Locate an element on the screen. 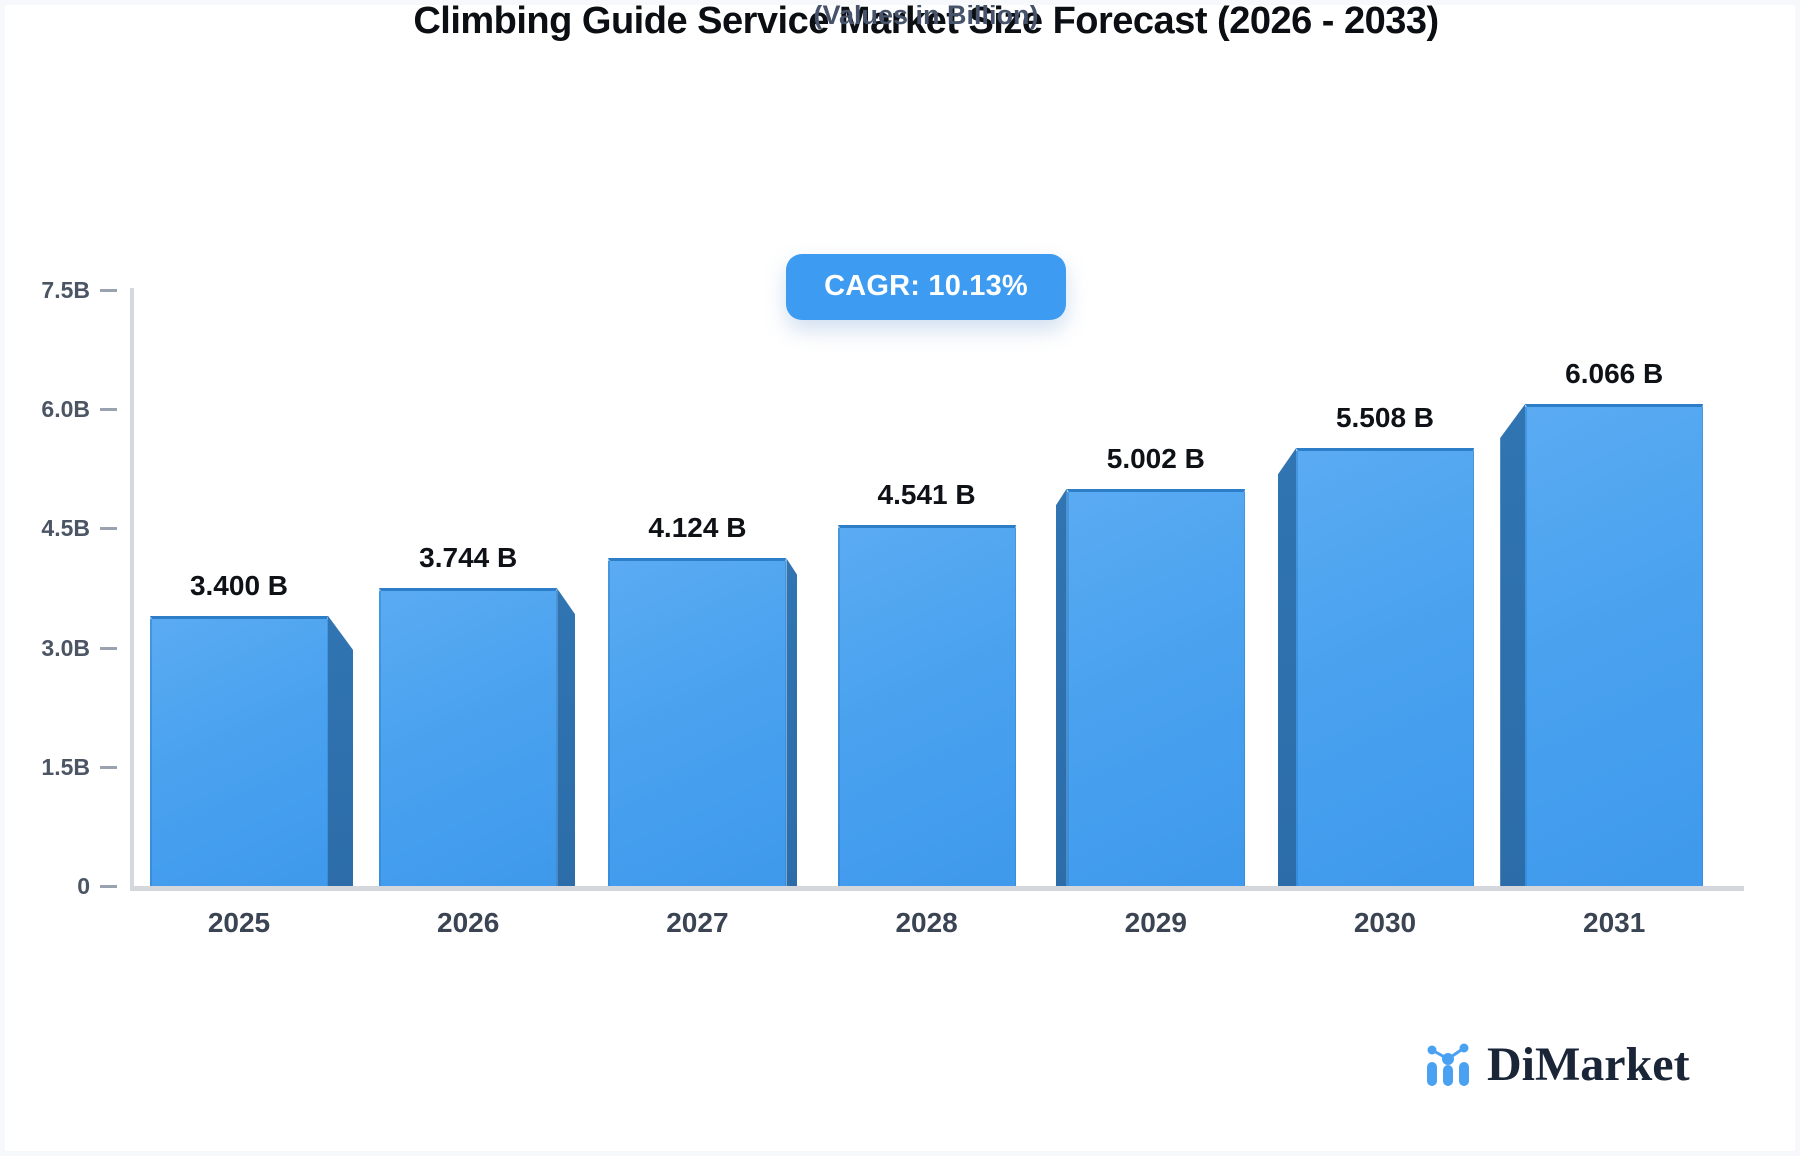 This screenshot has width=1800, height=1156. y-tick-label: 1.5B is located at coordinates (65, 766).